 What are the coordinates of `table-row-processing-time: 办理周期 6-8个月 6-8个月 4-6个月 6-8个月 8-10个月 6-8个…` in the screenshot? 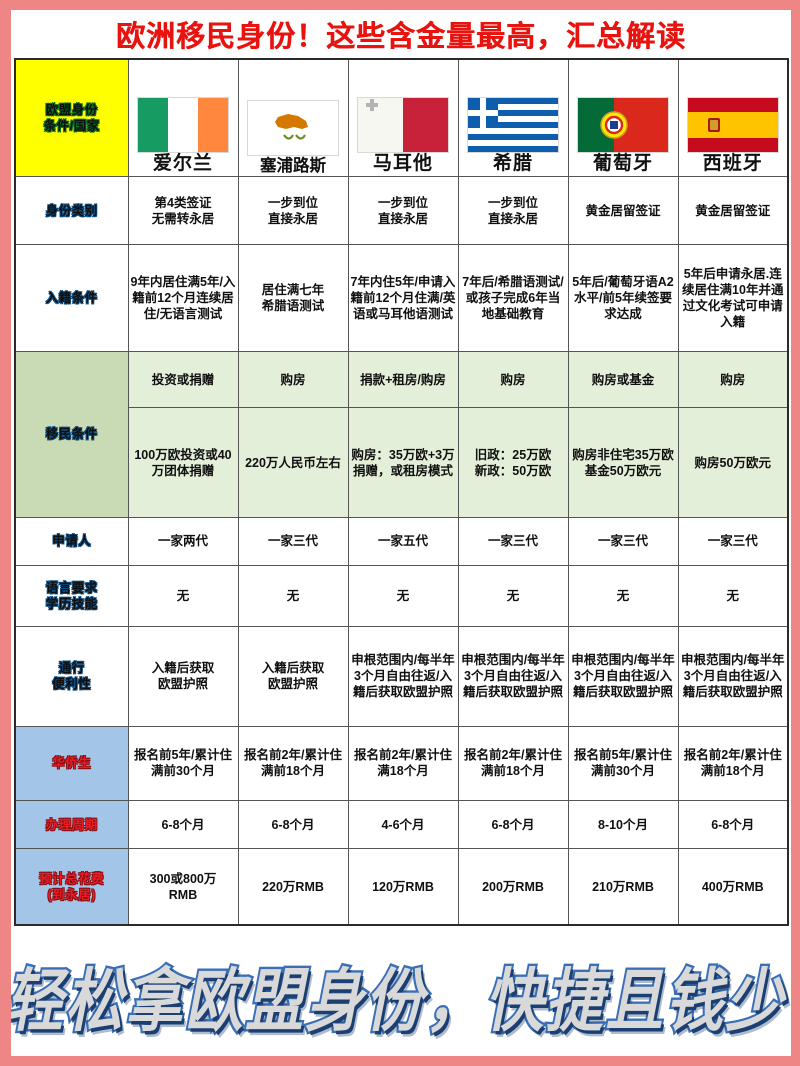 It's located at (401, 825).